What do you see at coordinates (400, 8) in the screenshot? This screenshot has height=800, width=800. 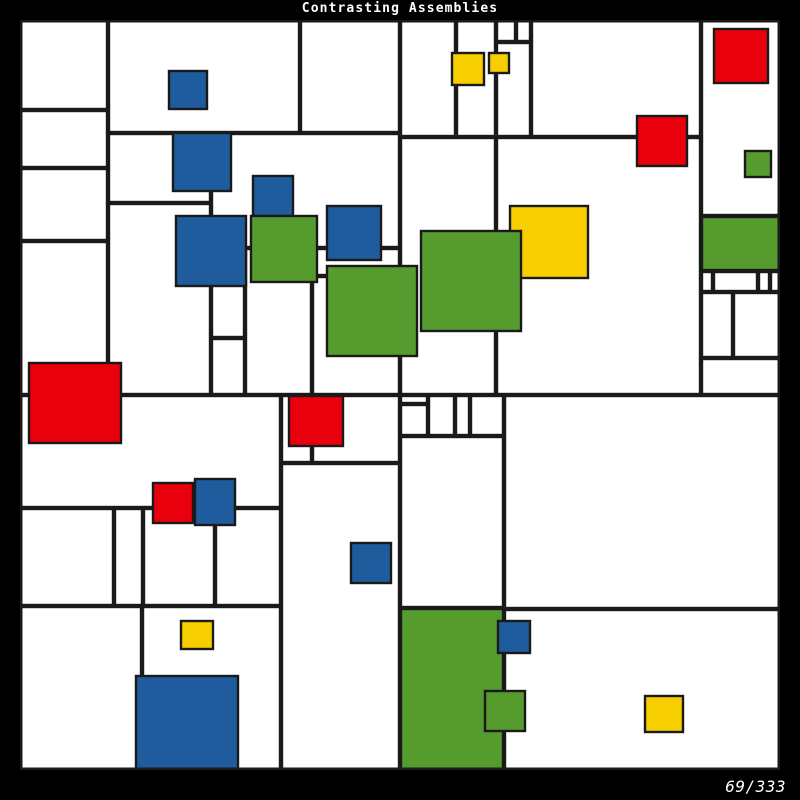 I see `page-title: Contrasting Assemblies` at bounding box center [400, 8].